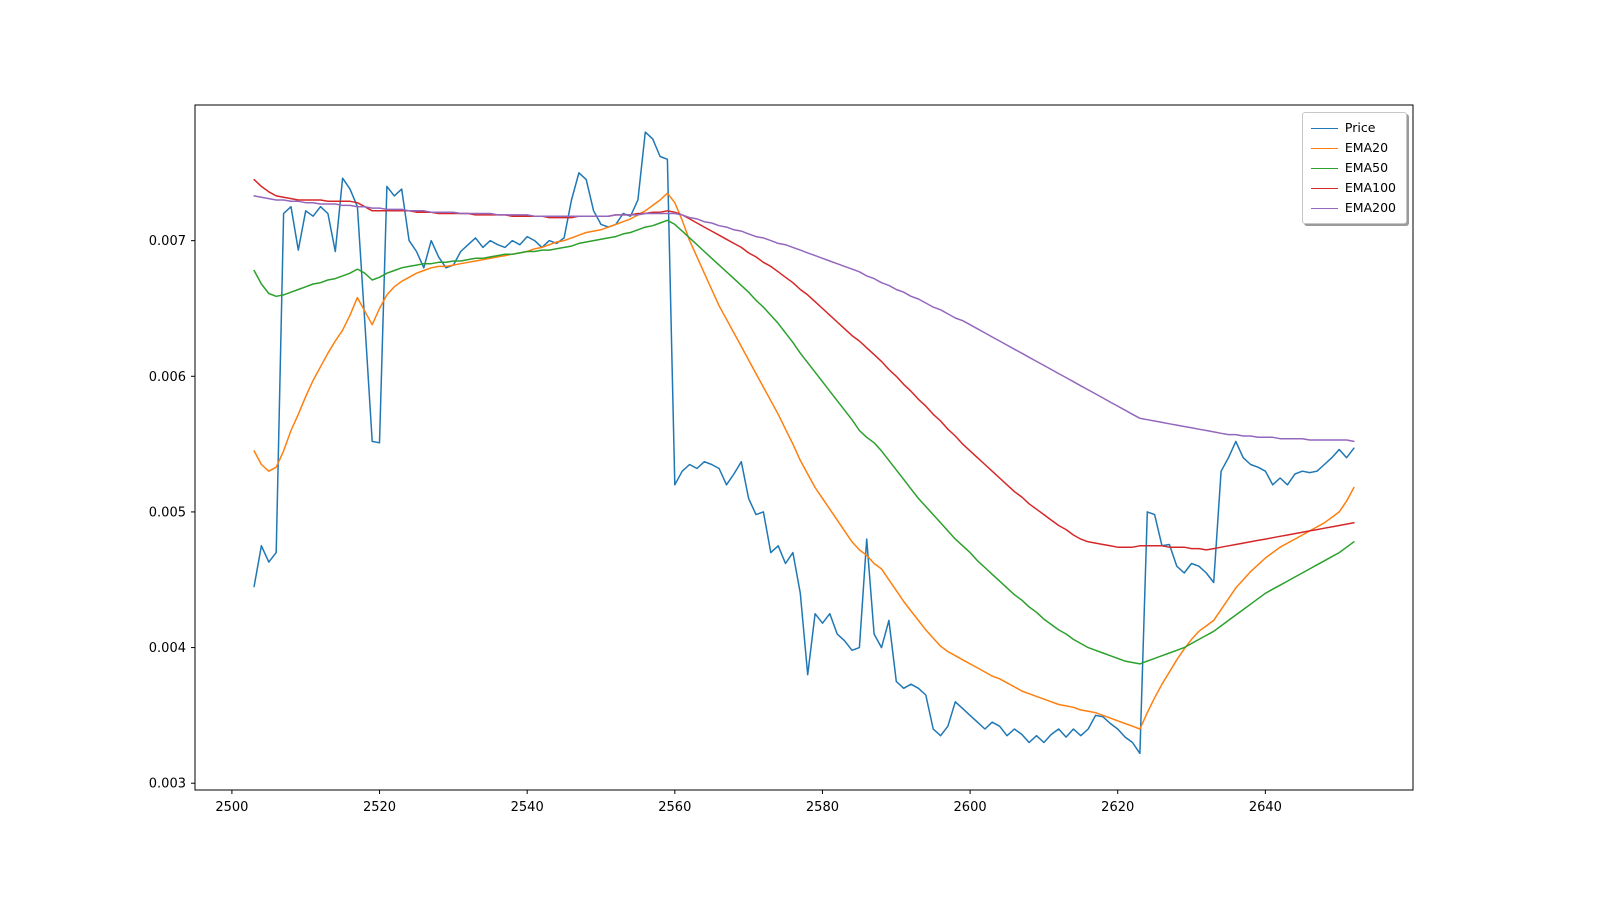 The image size is (1600, 900). What do you see at coordinates (1324, 168) in the screenshot?
I see `legend-line-sample-ema50` at bounding box center [1324, 168].